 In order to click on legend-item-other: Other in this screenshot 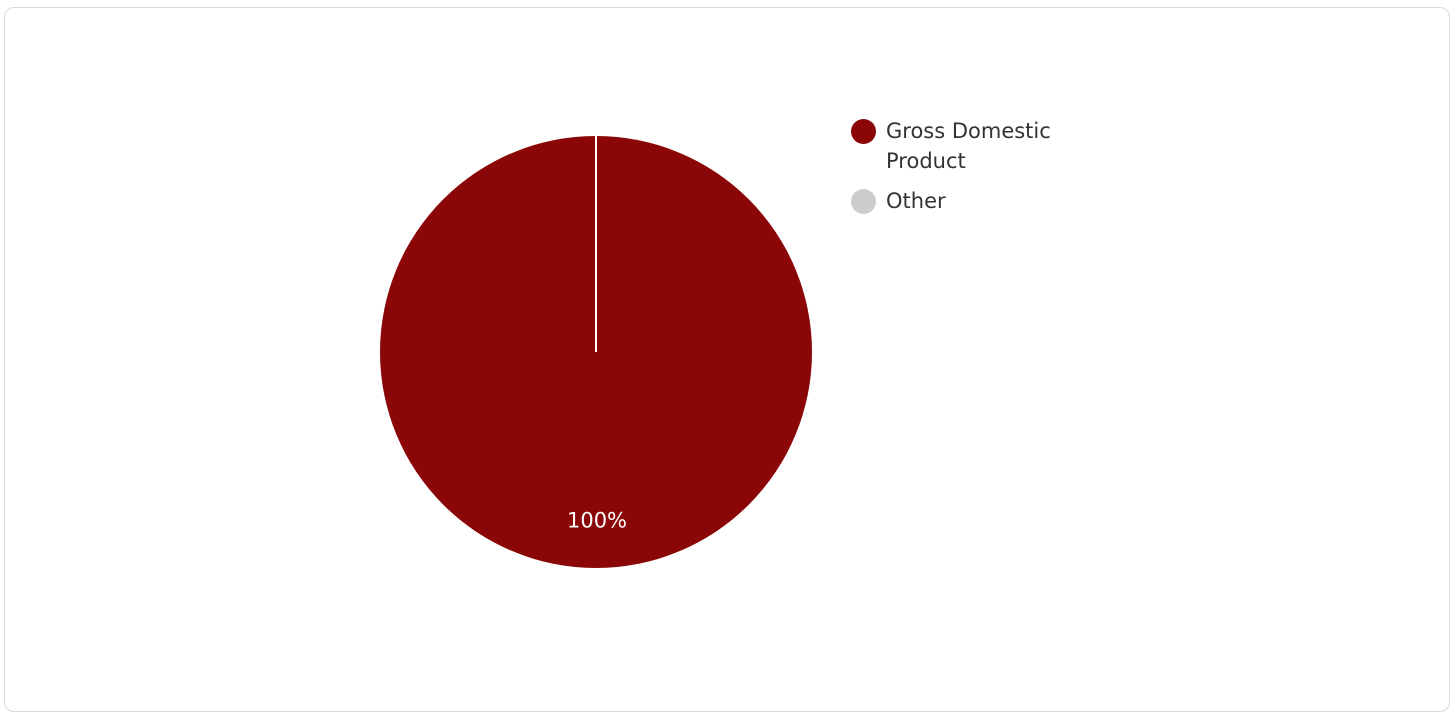, I will do `click(981, 201)`.